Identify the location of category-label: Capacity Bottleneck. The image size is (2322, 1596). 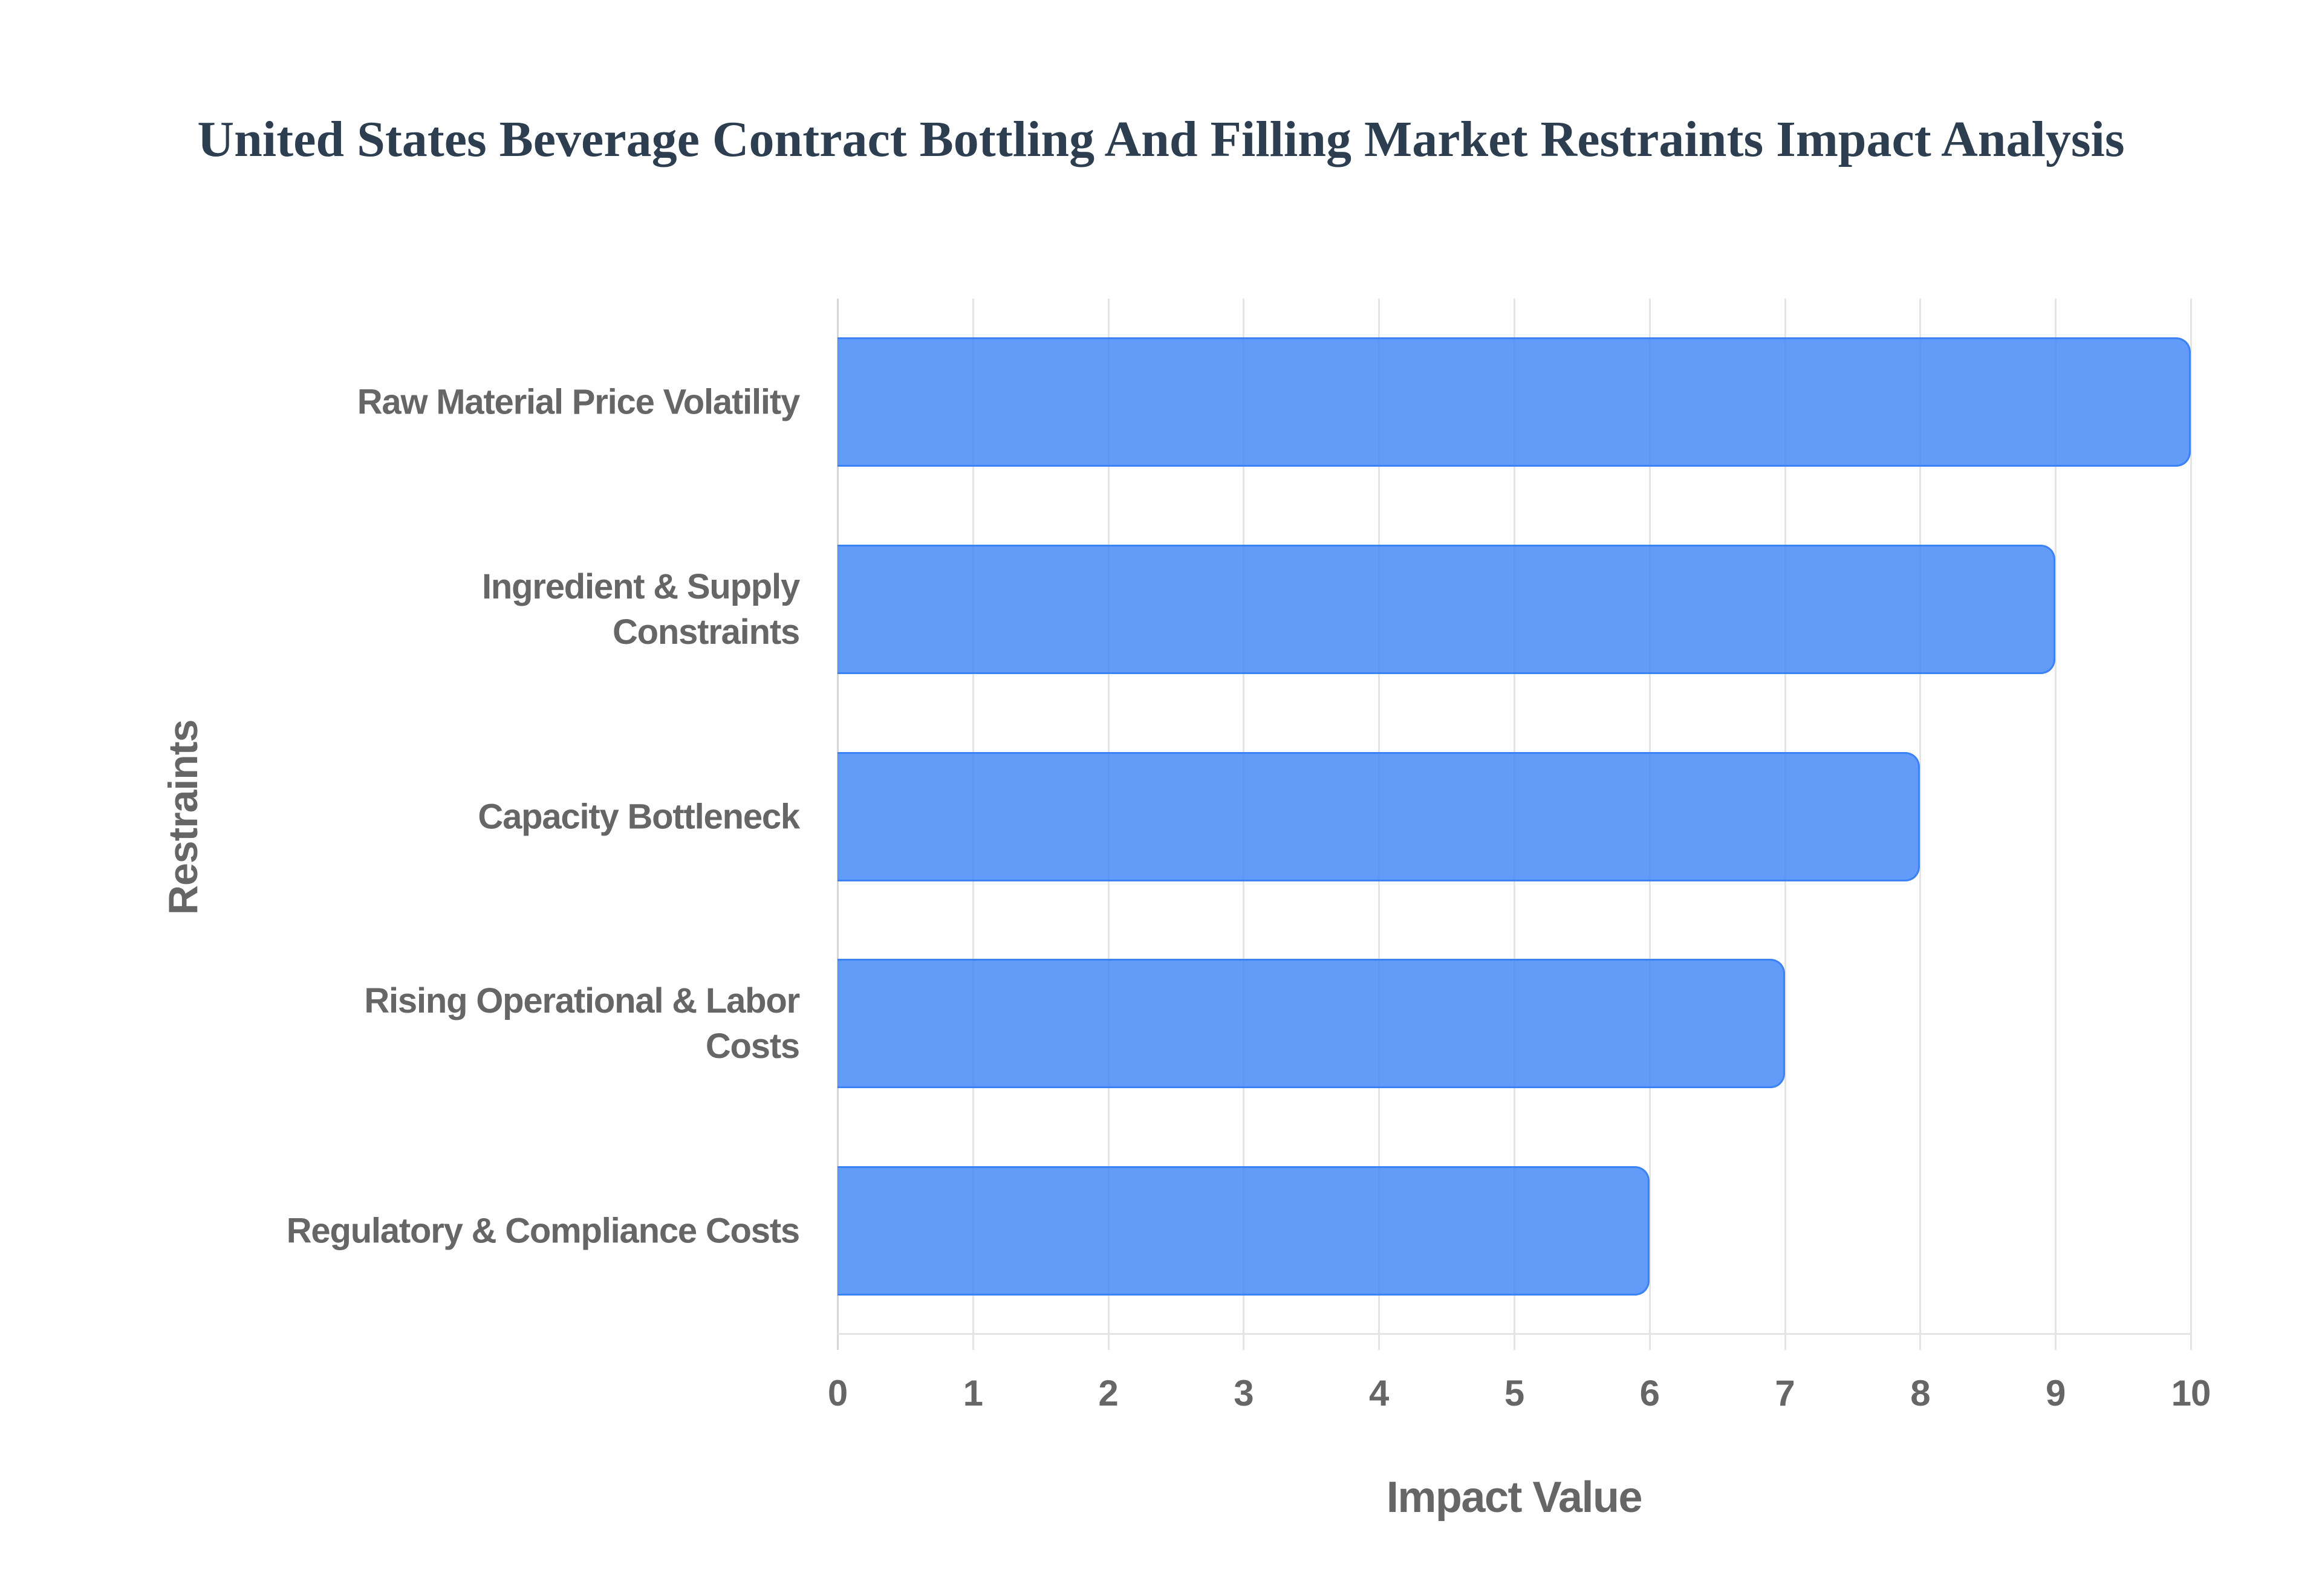
(527, 816).